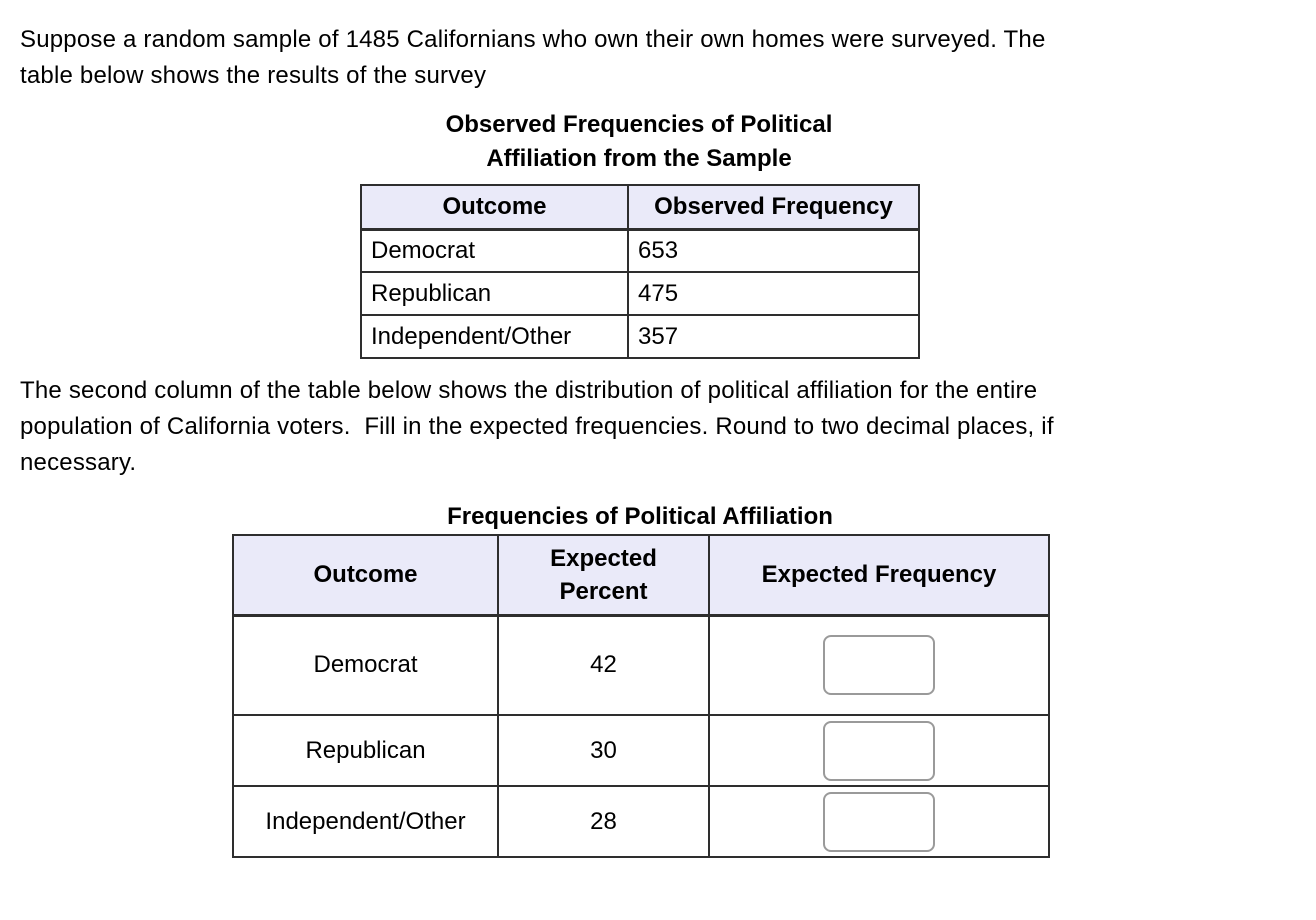  Describe the element at coordinates (603, 575) in the screenshot. I see `column-header-expected-percent: Expected Percent` at that location.